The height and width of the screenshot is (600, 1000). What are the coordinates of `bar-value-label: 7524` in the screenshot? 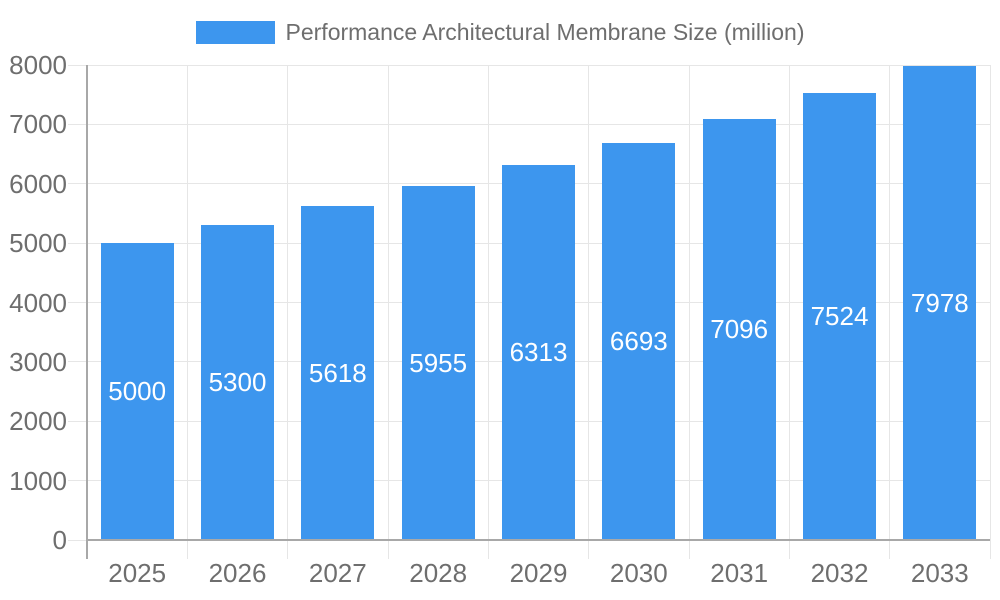 It's located at (839, 316).